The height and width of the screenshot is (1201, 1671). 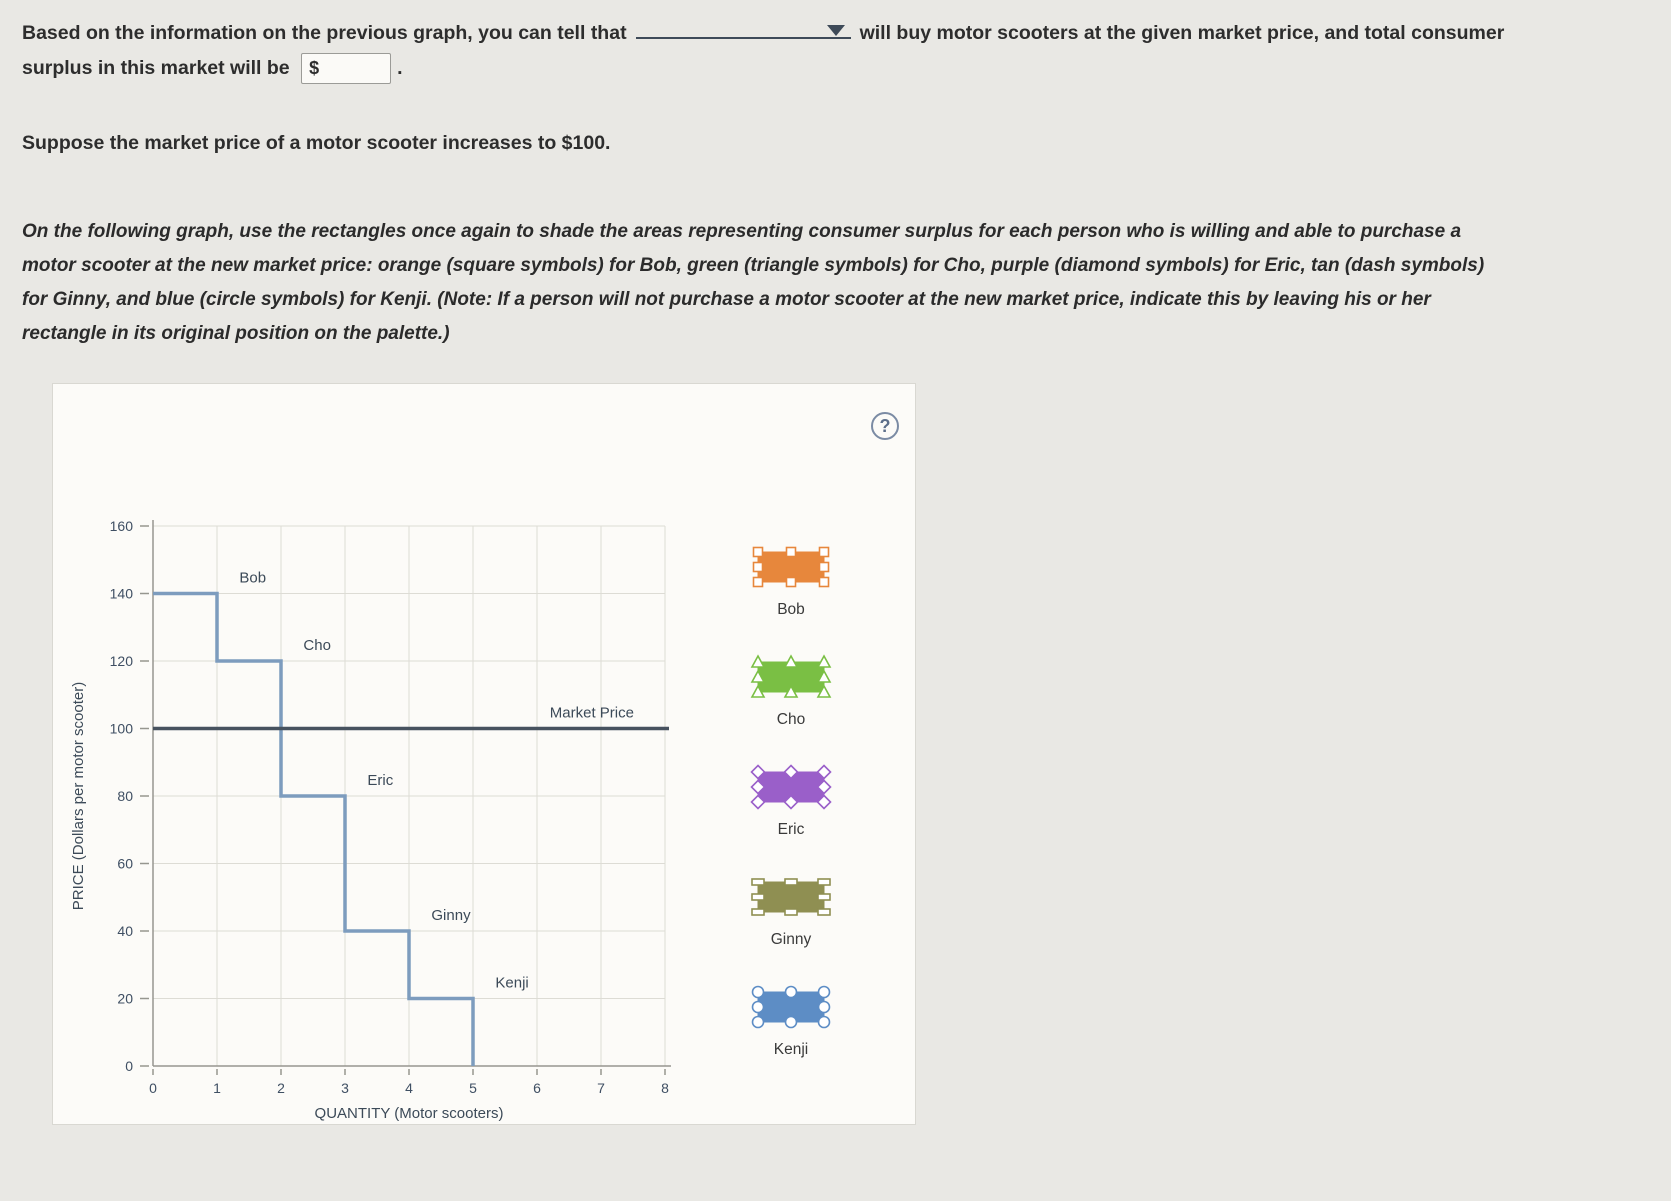 What do you see at coordinates (409, 1088) in the screenshot?
I see `svg-text: 4` at bounding box center [409, 1088].